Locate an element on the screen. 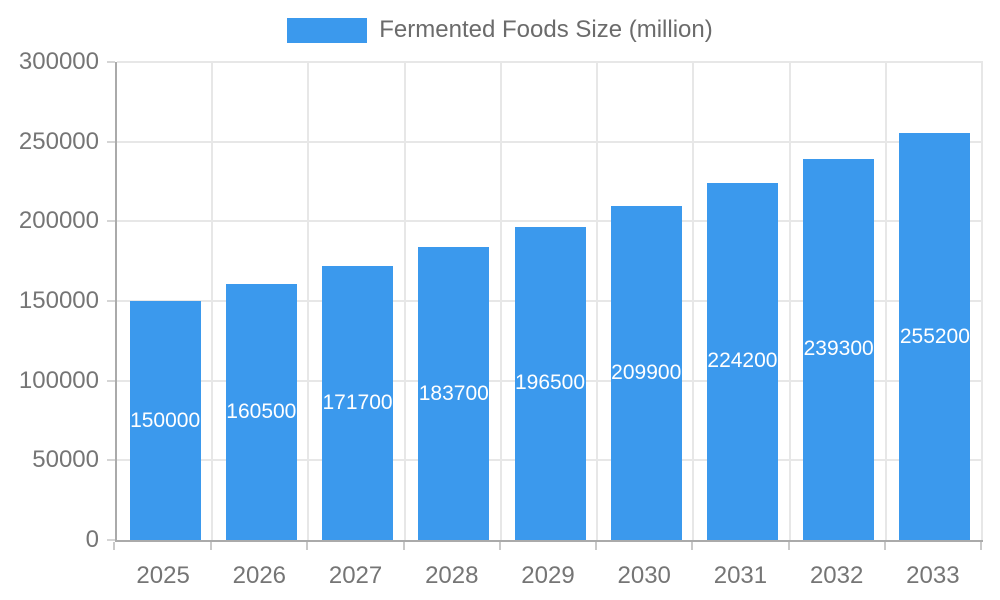 The height and width of the screenshot is (600, 1000). y-axis-label: 0 is located at coordinates (92, 539).